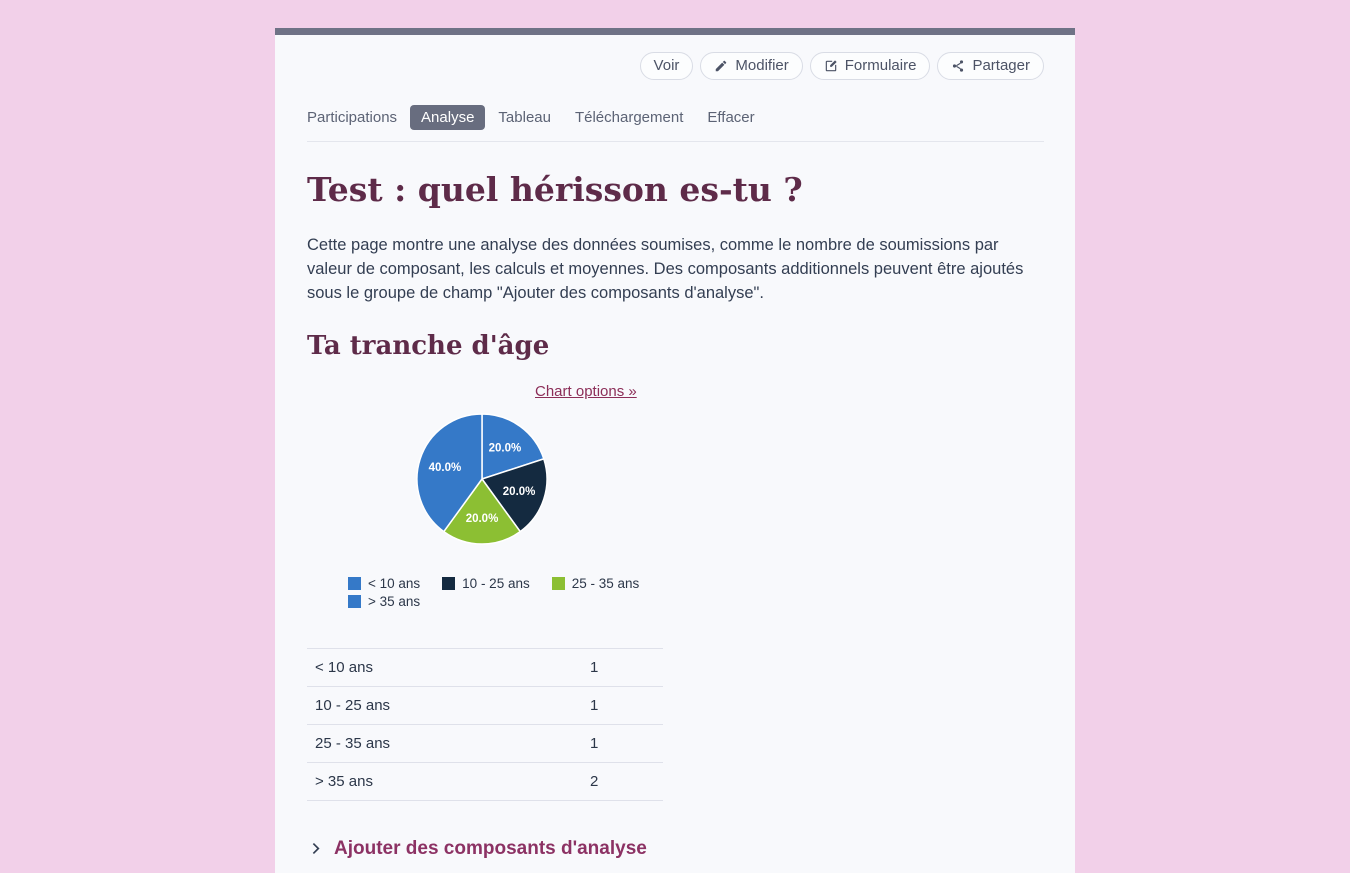  What do you see at coordinates (629, 117) in the screenshot?
I see `tab-telechargement: Téléchargement` at bounding box center [629, 117].